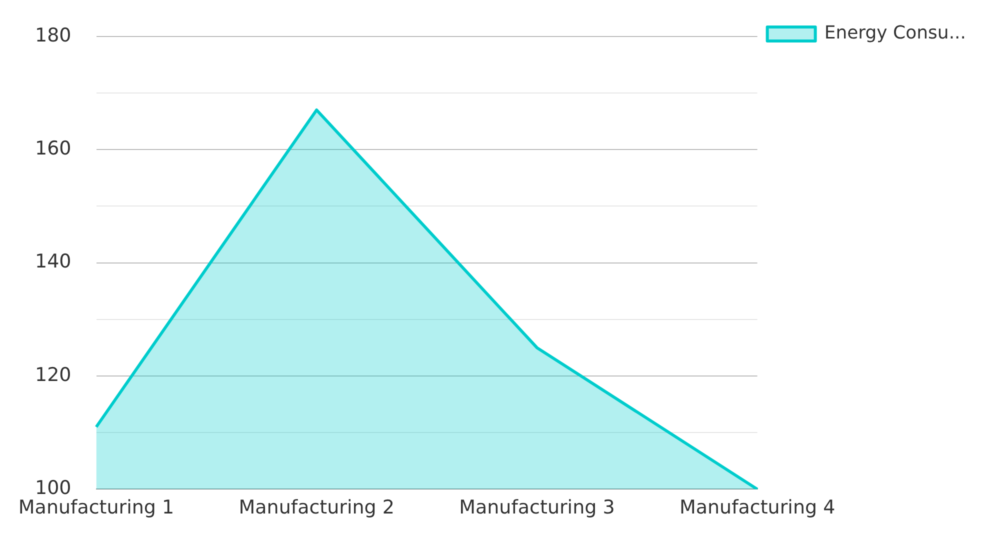 The width and height of the screenshot is (986, 533). Describe the element at coordinates (53, 149) in the screenshot. I see `y-tick-label: 160` at that location.